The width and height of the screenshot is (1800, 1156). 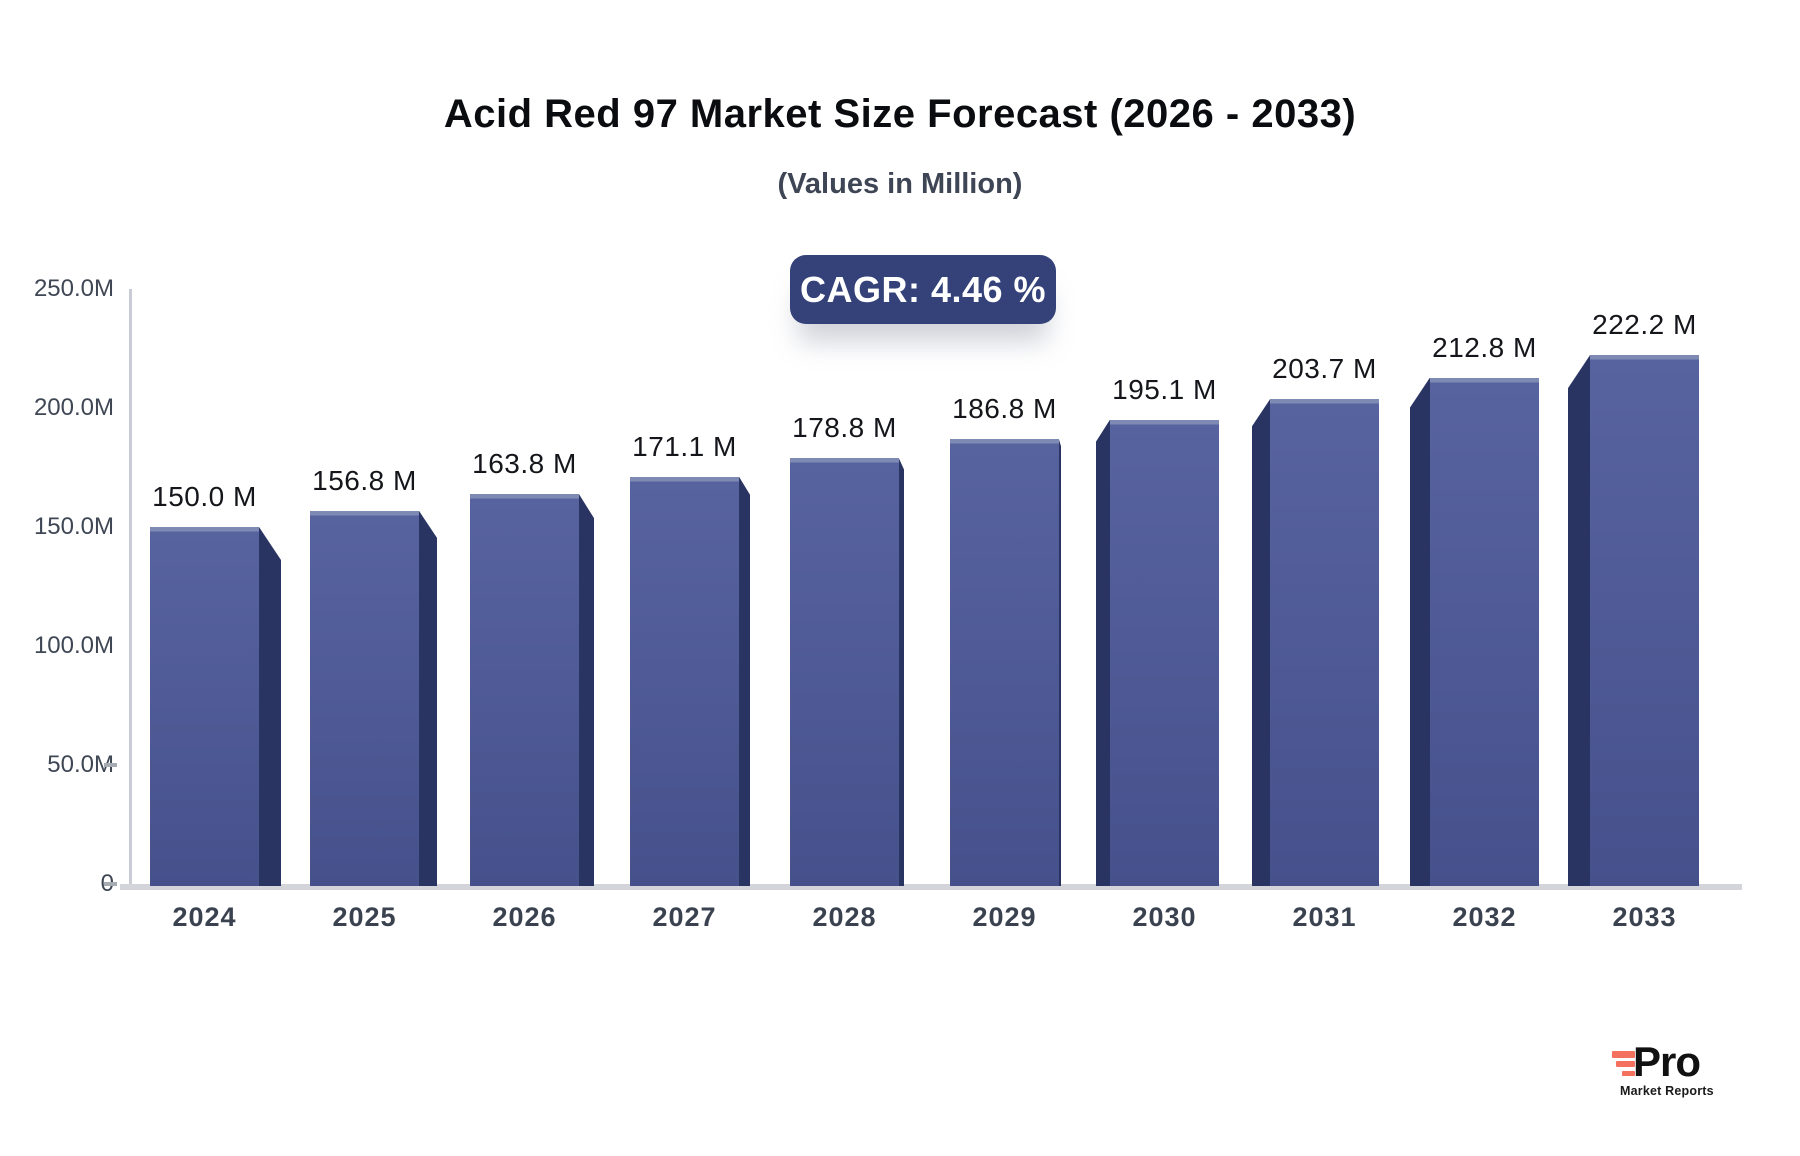 I want to click on y-axis-tick-label: 100.0M, so click(x=73, y=645).